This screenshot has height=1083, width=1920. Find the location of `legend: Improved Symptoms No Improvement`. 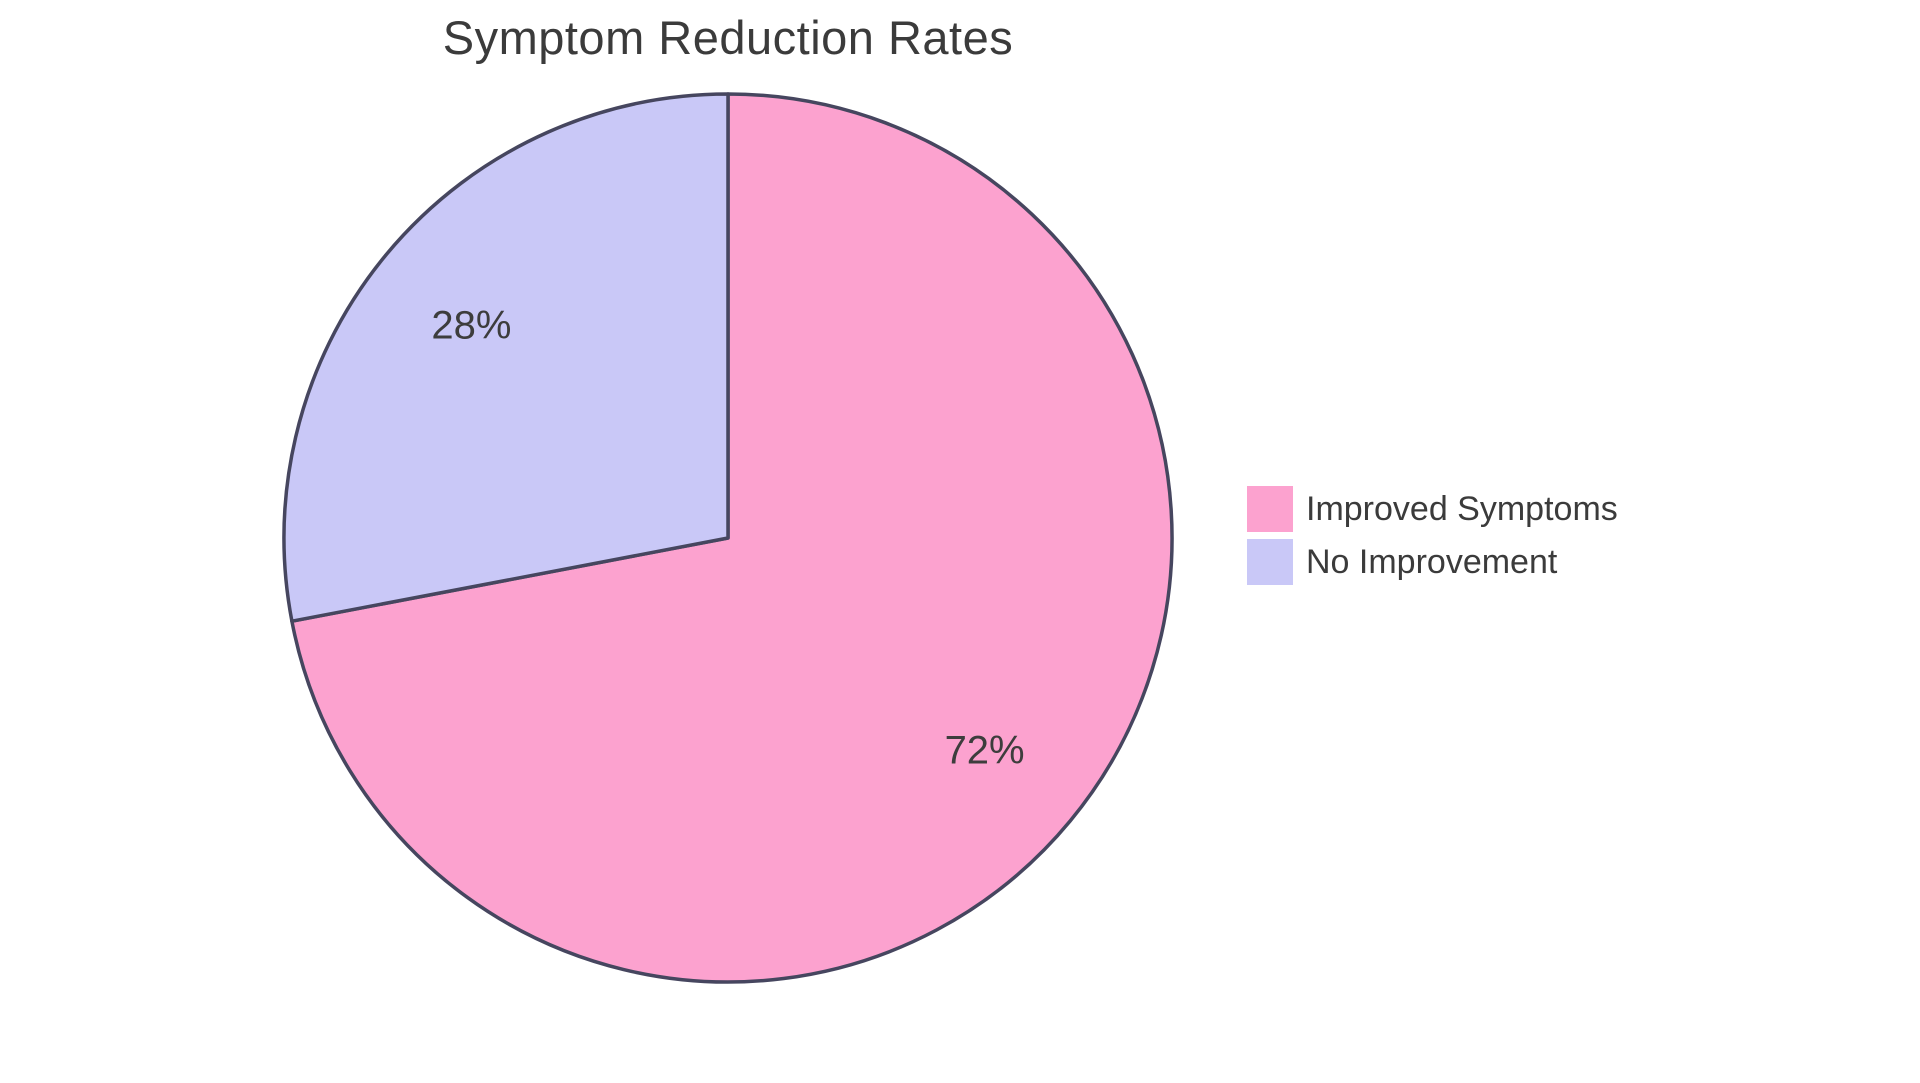

legend: Improved Symptoms No Improvement is located at coordinates (1432, 535).